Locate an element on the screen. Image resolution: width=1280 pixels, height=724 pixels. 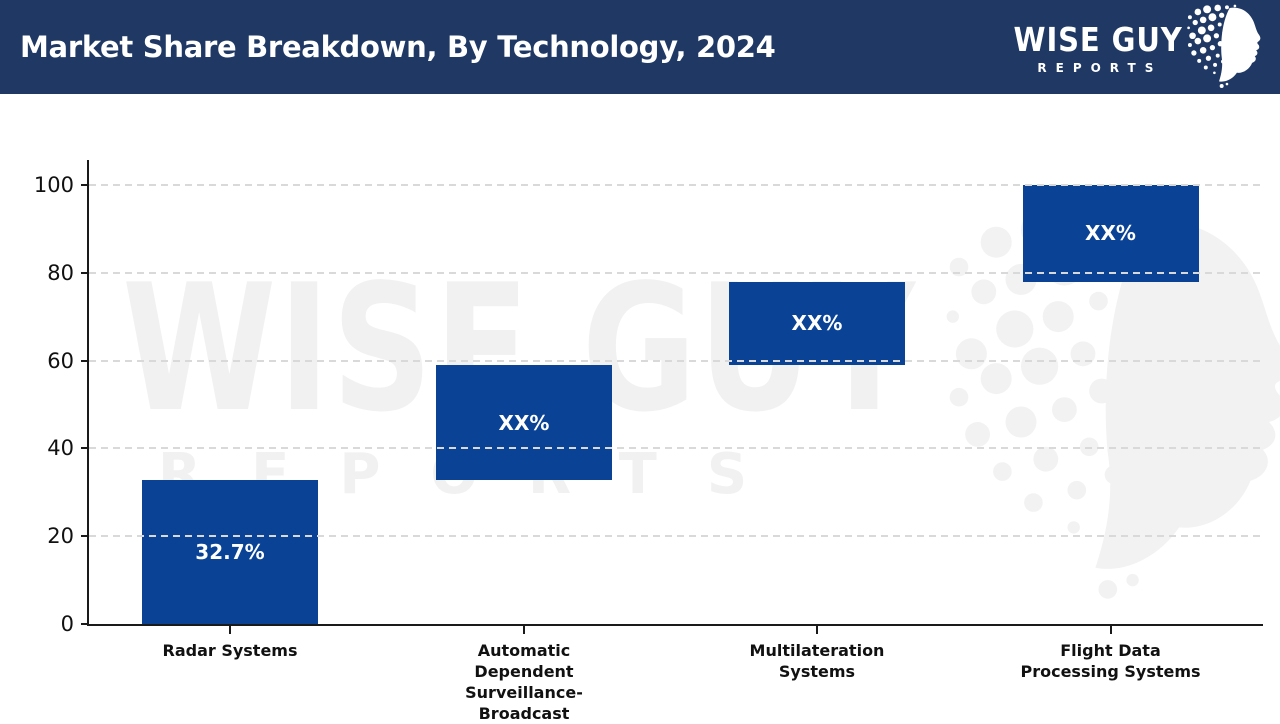
category-label: Flight Data Processing Systems is located at coordinates (1110, 661).